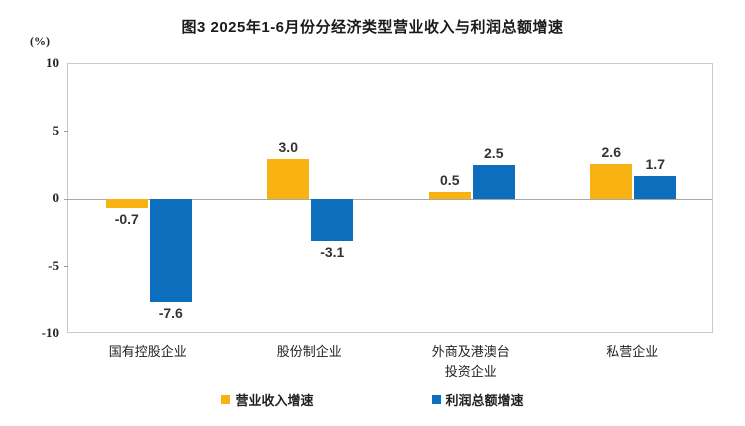 This screenshot has height=426, width=745. Describe the element at coordinates (126, 219) in the screenshot. I see `bar-value-label: -0.7` at that location.